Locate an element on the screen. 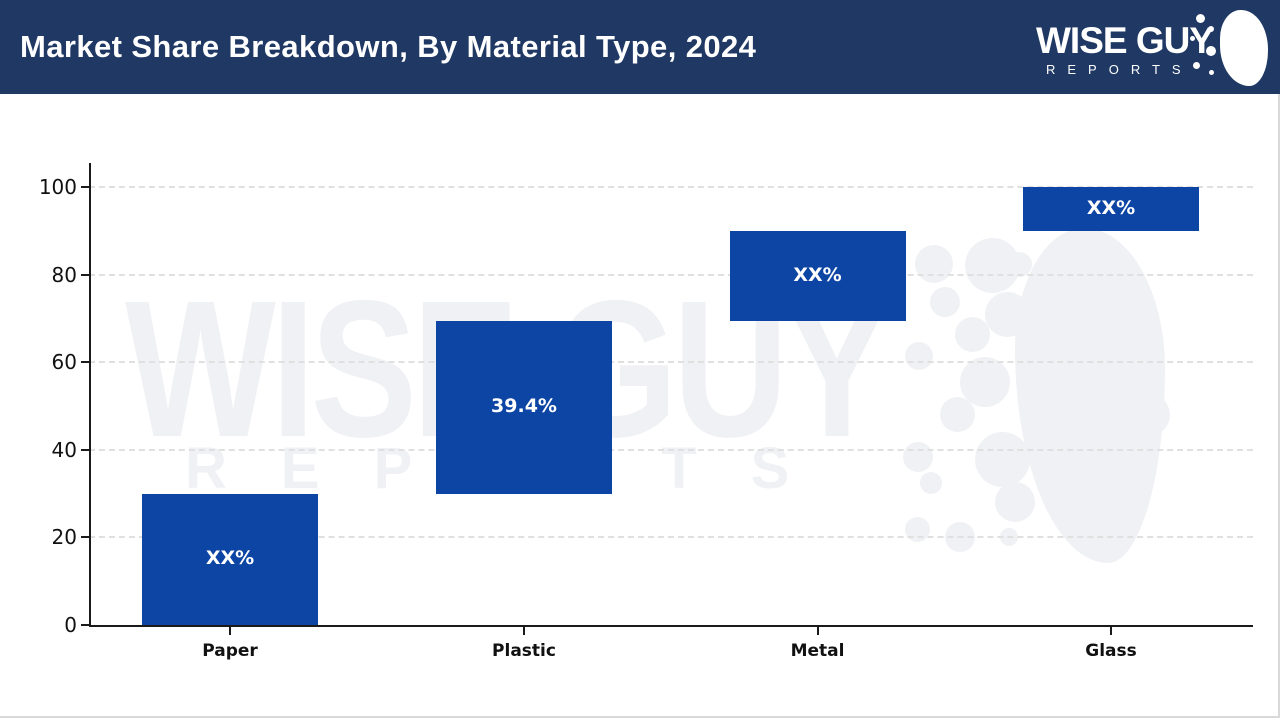  wise-guy-logo: WISE GUY REPORTS is located at coordinates (1146, 47).